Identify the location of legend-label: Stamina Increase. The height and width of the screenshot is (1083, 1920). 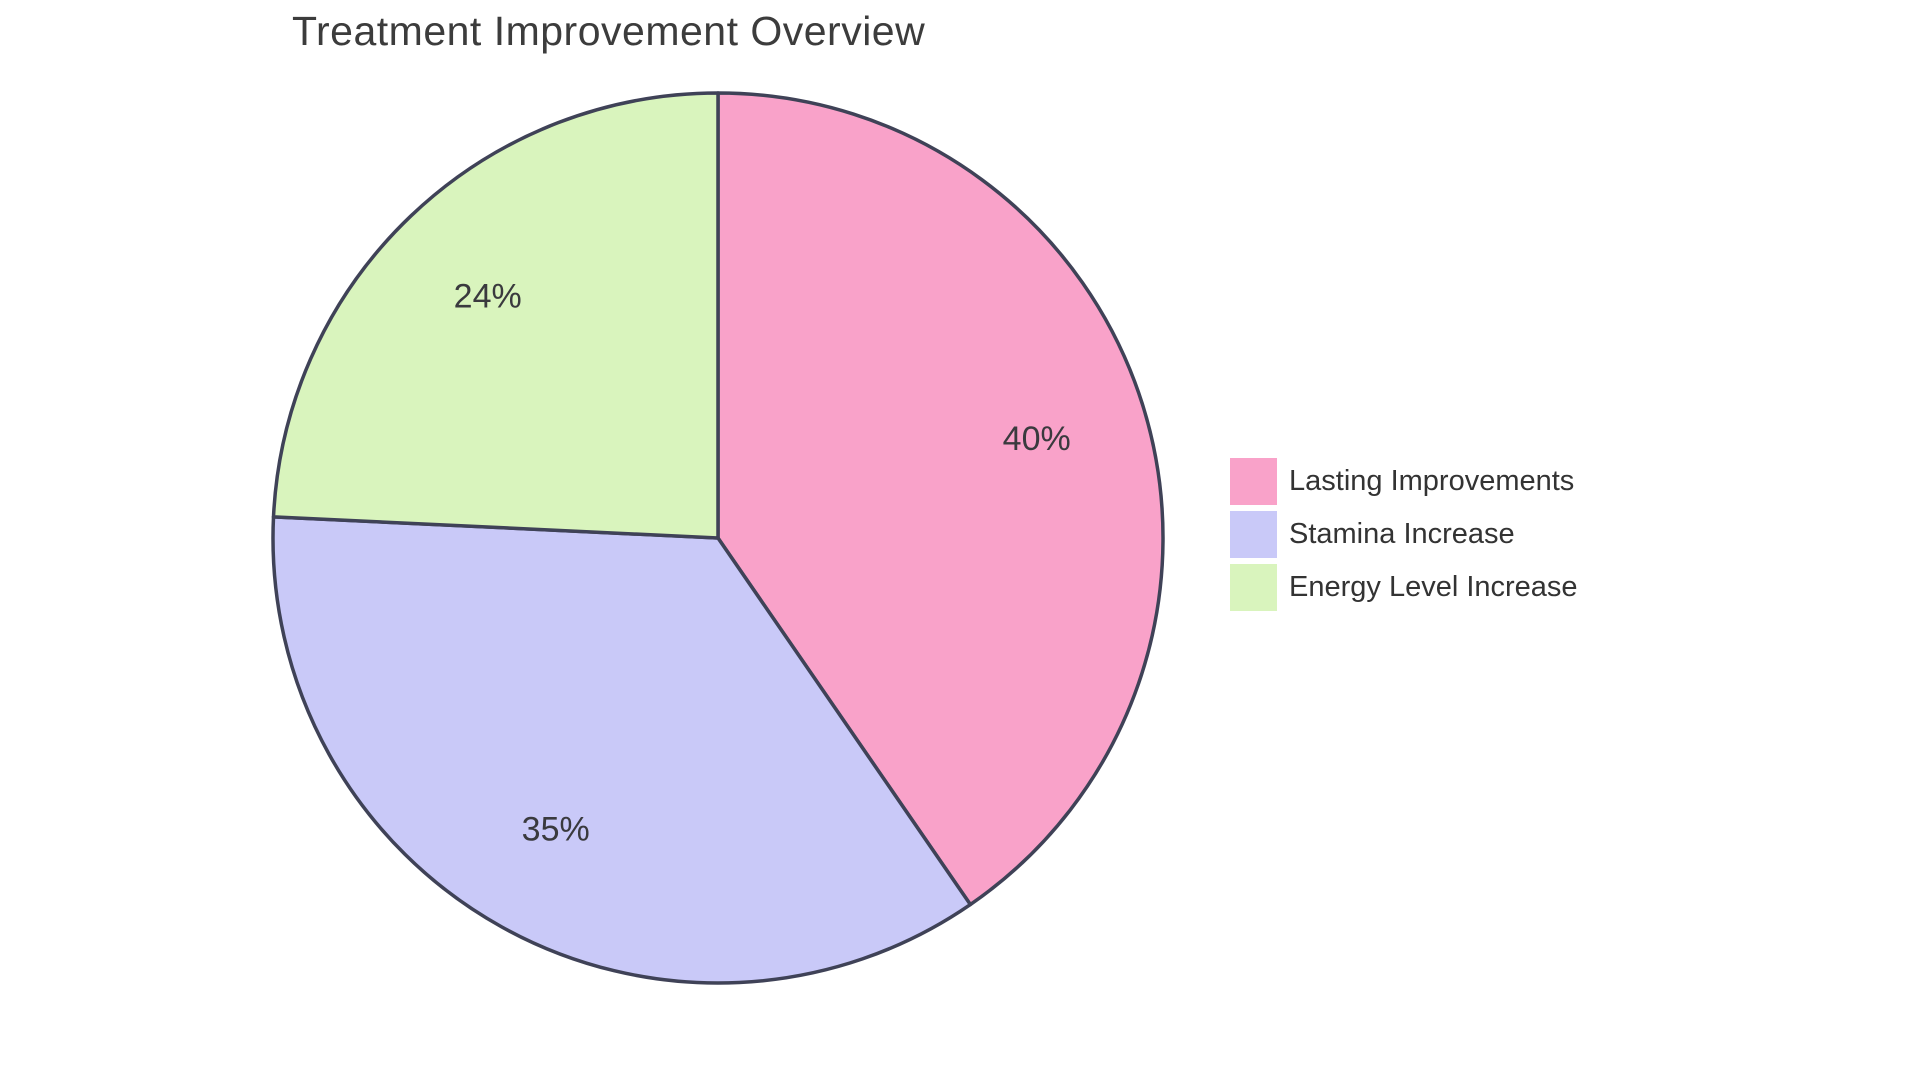
(1402, 534).